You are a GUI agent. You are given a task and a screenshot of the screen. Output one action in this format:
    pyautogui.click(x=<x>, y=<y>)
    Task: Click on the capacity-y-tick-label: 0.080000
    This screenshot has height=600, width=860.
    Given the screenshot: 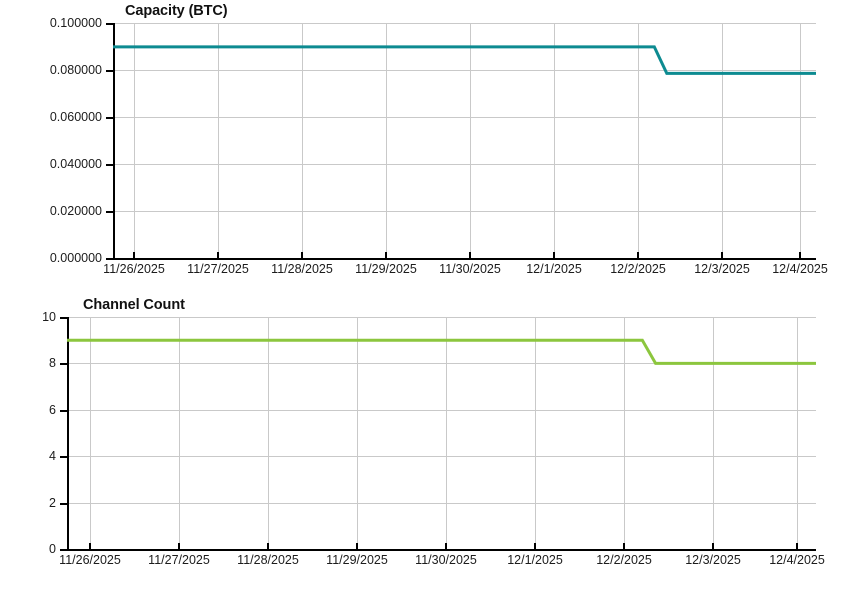 What is the action you would take?
    pyautogui.click(x=75, y=70)
    